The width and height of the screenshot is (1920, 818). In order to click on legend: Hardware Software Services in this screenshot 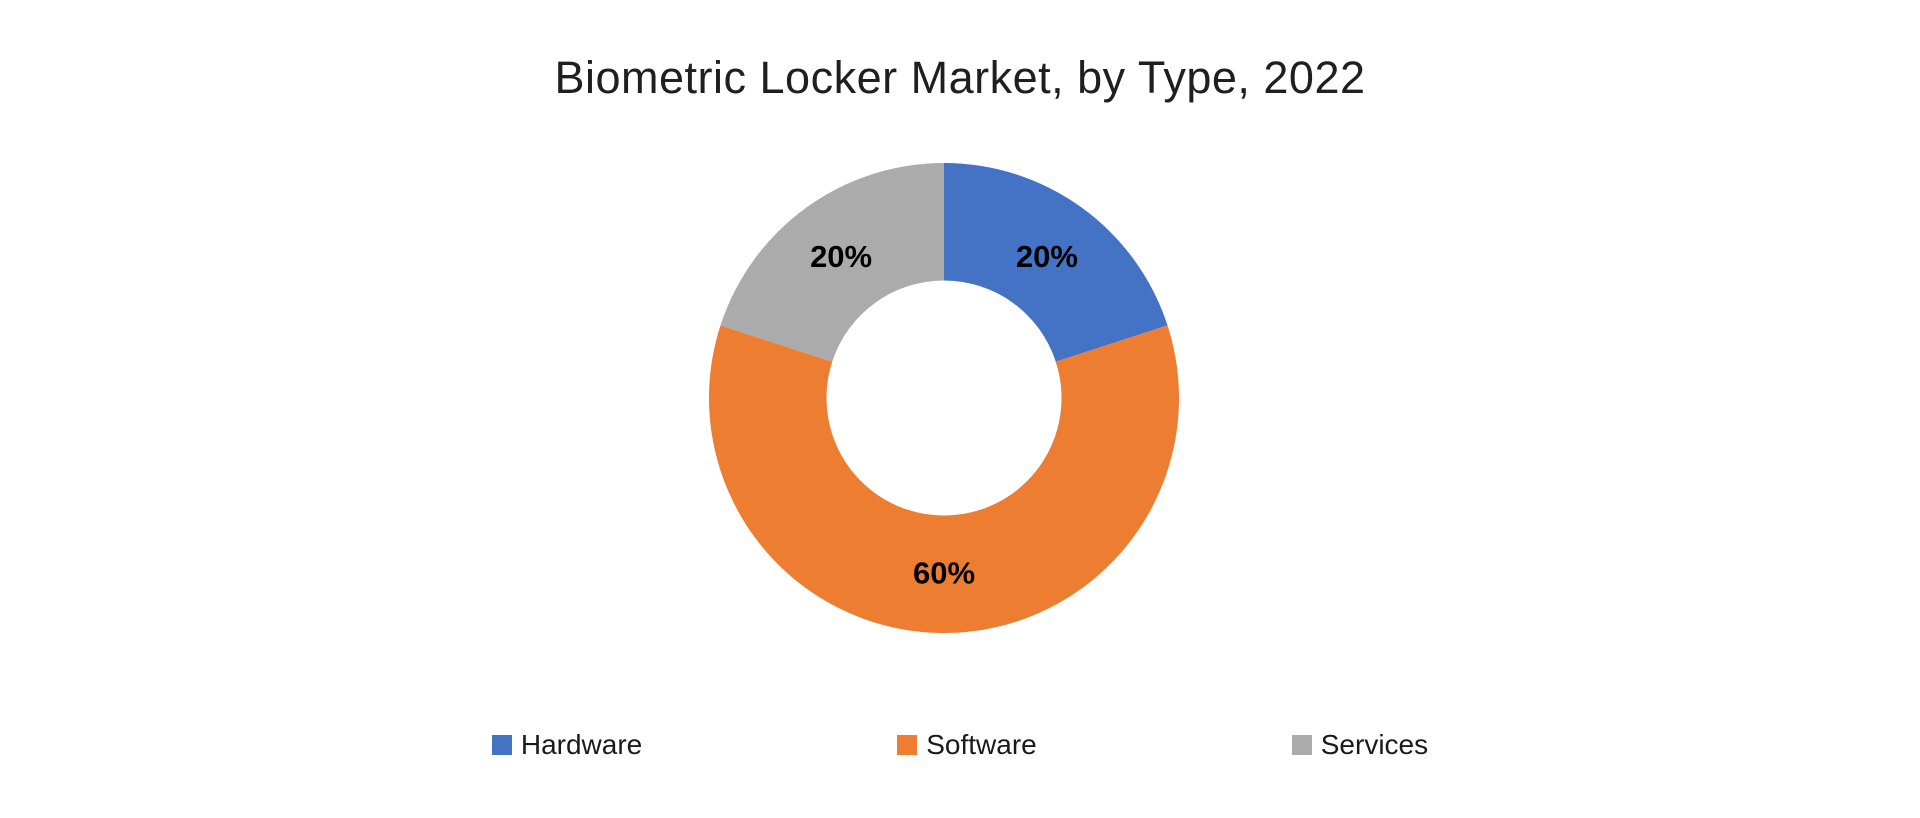, I will do `click(960, 745)`.